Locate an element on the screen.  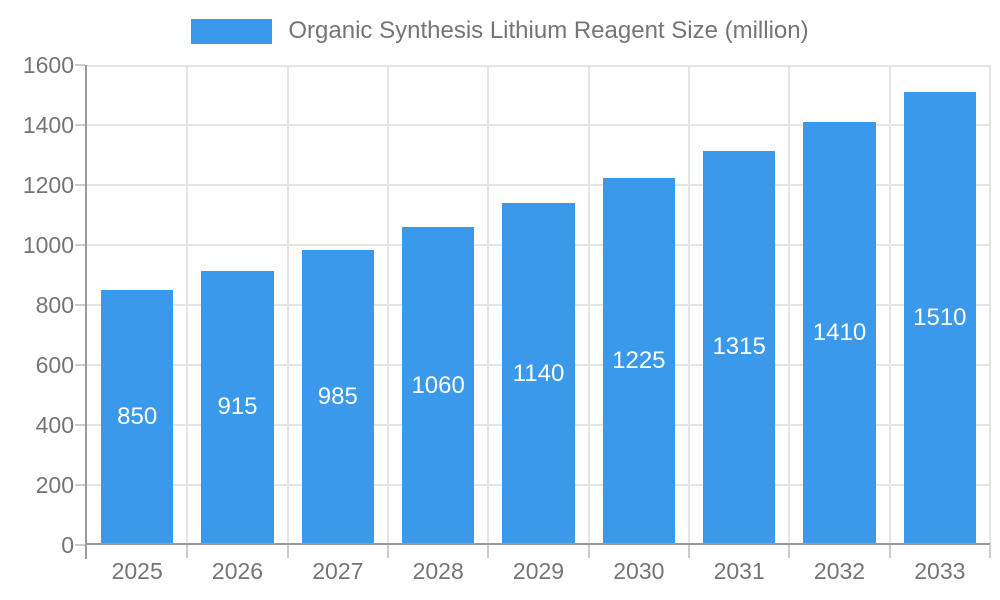
x-axis-labels: 2025 2026 2027 2028 2029 2030 2031 2032 2033 is located at coordinates (538, 573).